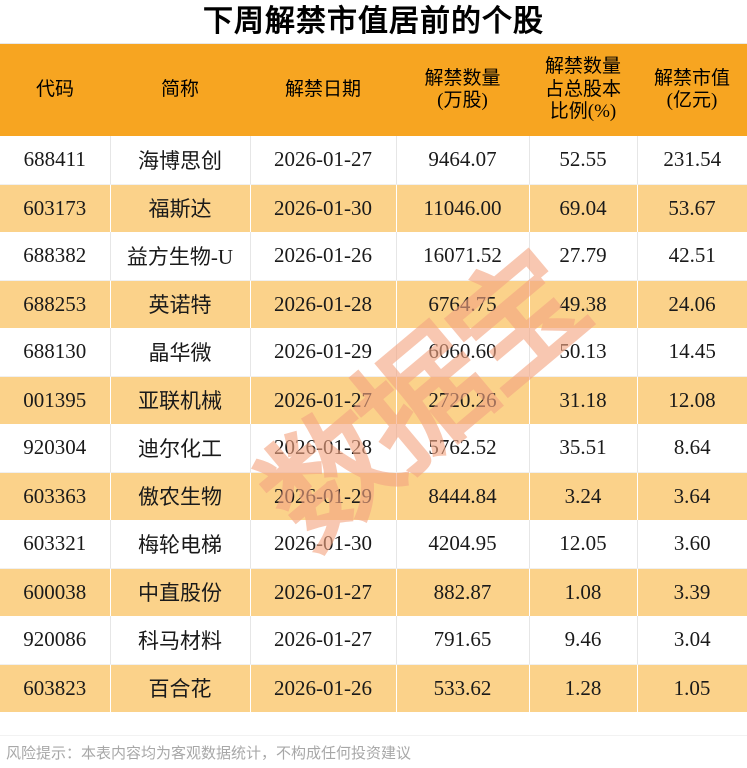 This screenshot has height=768, width=747. Describe the element at coordinates (692, 352) in the screenshot. I see `cell-value: 14.45` at that location.